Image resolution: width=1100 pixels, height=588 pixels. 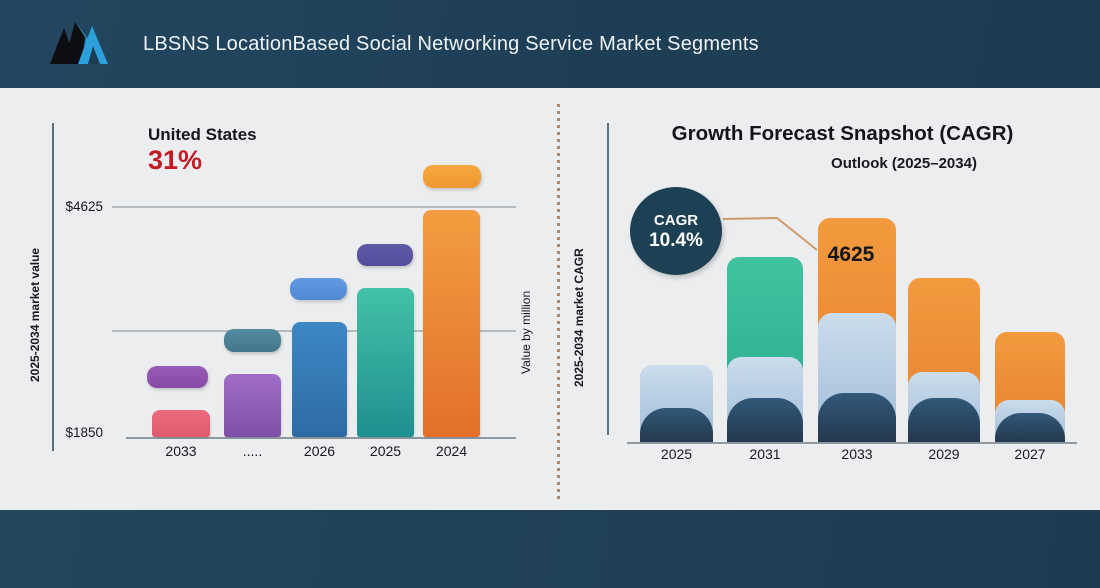 What do you see at coordinates (202, 134) in the screenshot?
I see `region-label: United States` at bounding box center [202, 134].